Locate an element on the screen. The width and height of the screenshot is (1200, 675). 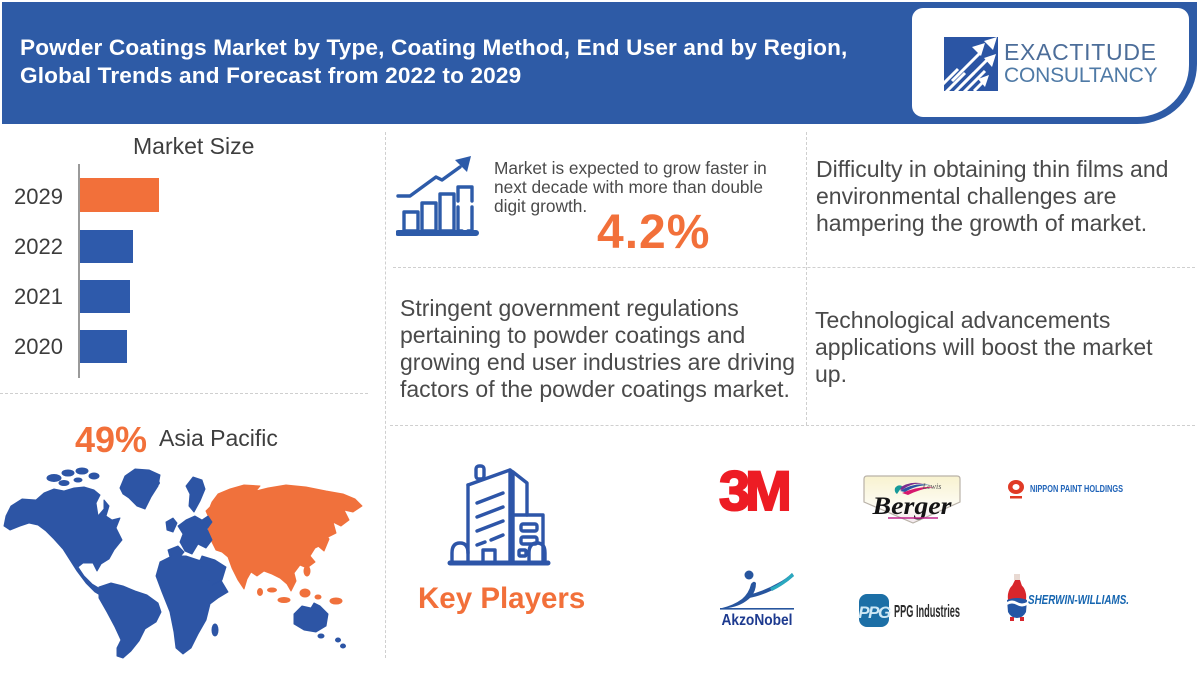
svg-text: SHERWIN-WILLIAMS. is located at coordinates (1078, 599).